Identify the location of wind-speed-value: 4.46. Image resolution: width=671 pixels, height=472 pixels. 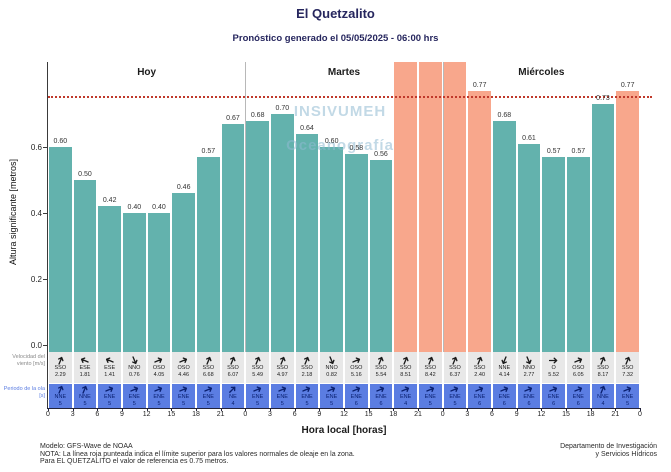
(184, 375).